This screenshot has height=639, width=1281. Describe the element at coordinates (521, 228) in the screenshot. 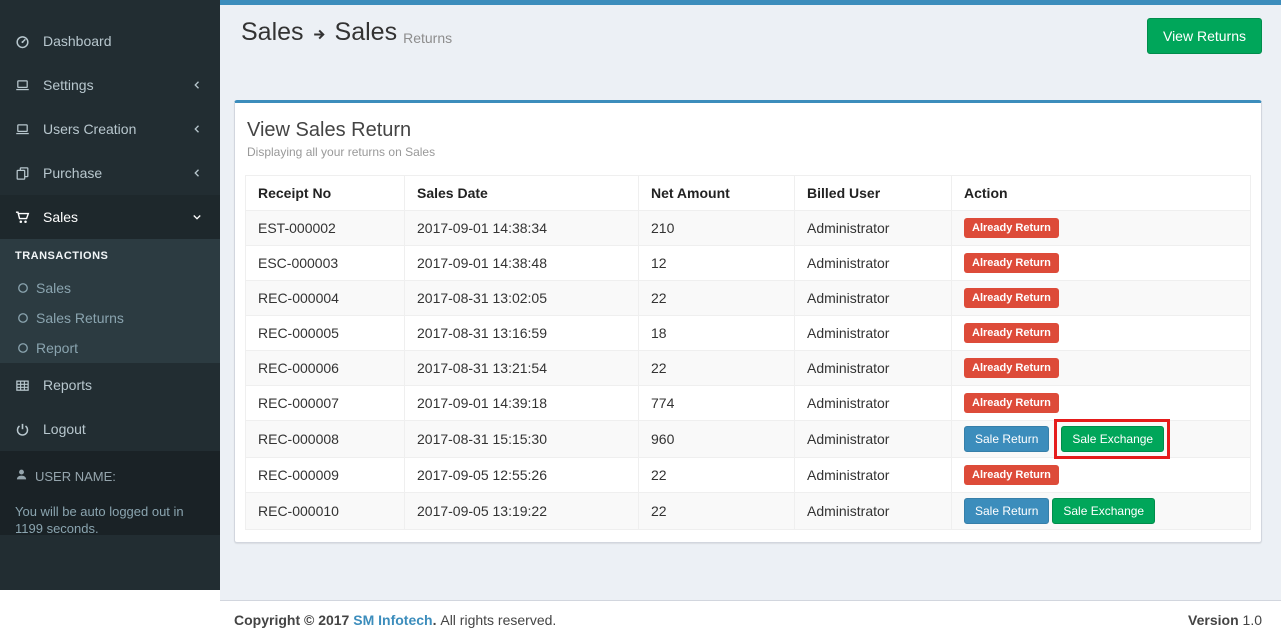

I see `cell-sales-date: 2017-09-01 14:38:34` at that location.